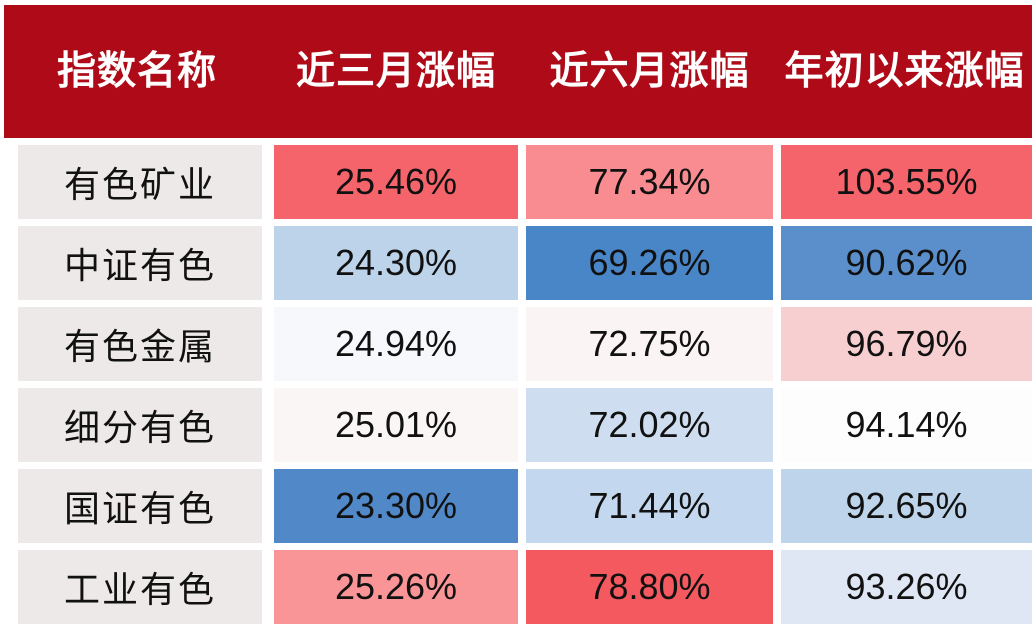 The width and height of the screenshot is (1034, 636). I want to click on gain-ytd-swatch: 103.55%, so click(906, 181).